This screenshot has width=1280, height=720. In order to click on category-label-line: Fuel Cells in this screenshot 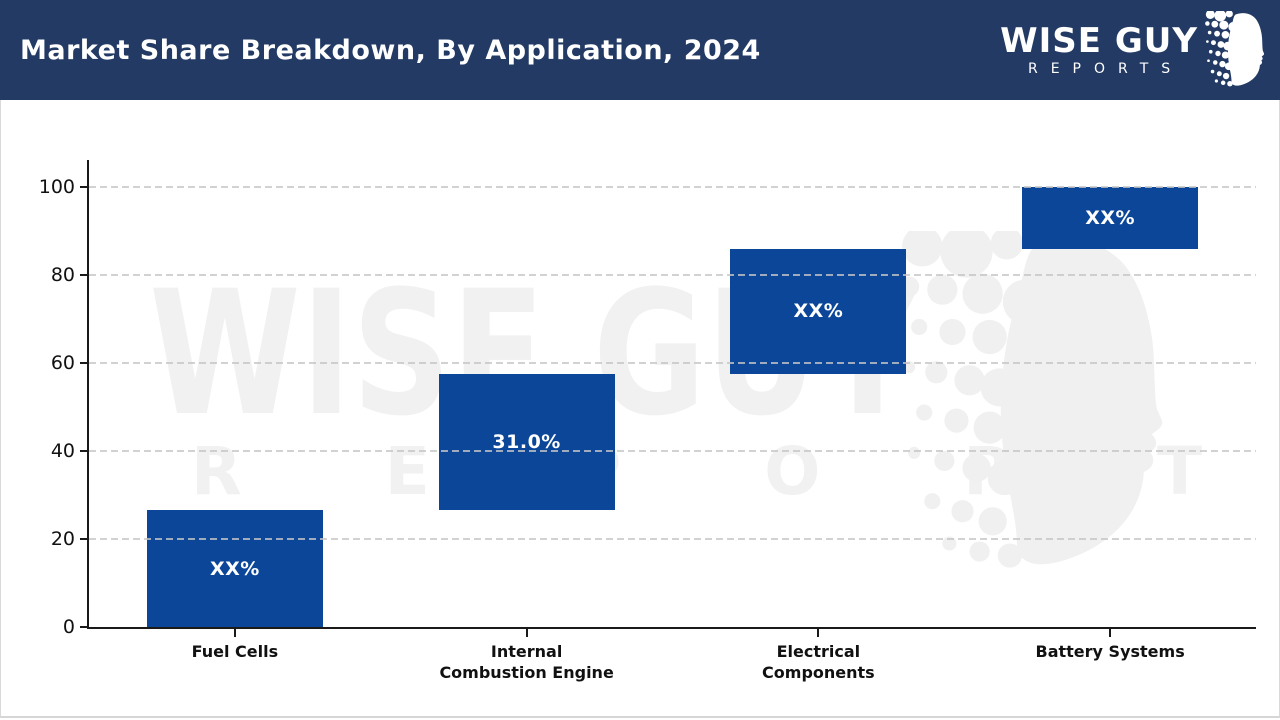, I will do `click(235, 651)`.